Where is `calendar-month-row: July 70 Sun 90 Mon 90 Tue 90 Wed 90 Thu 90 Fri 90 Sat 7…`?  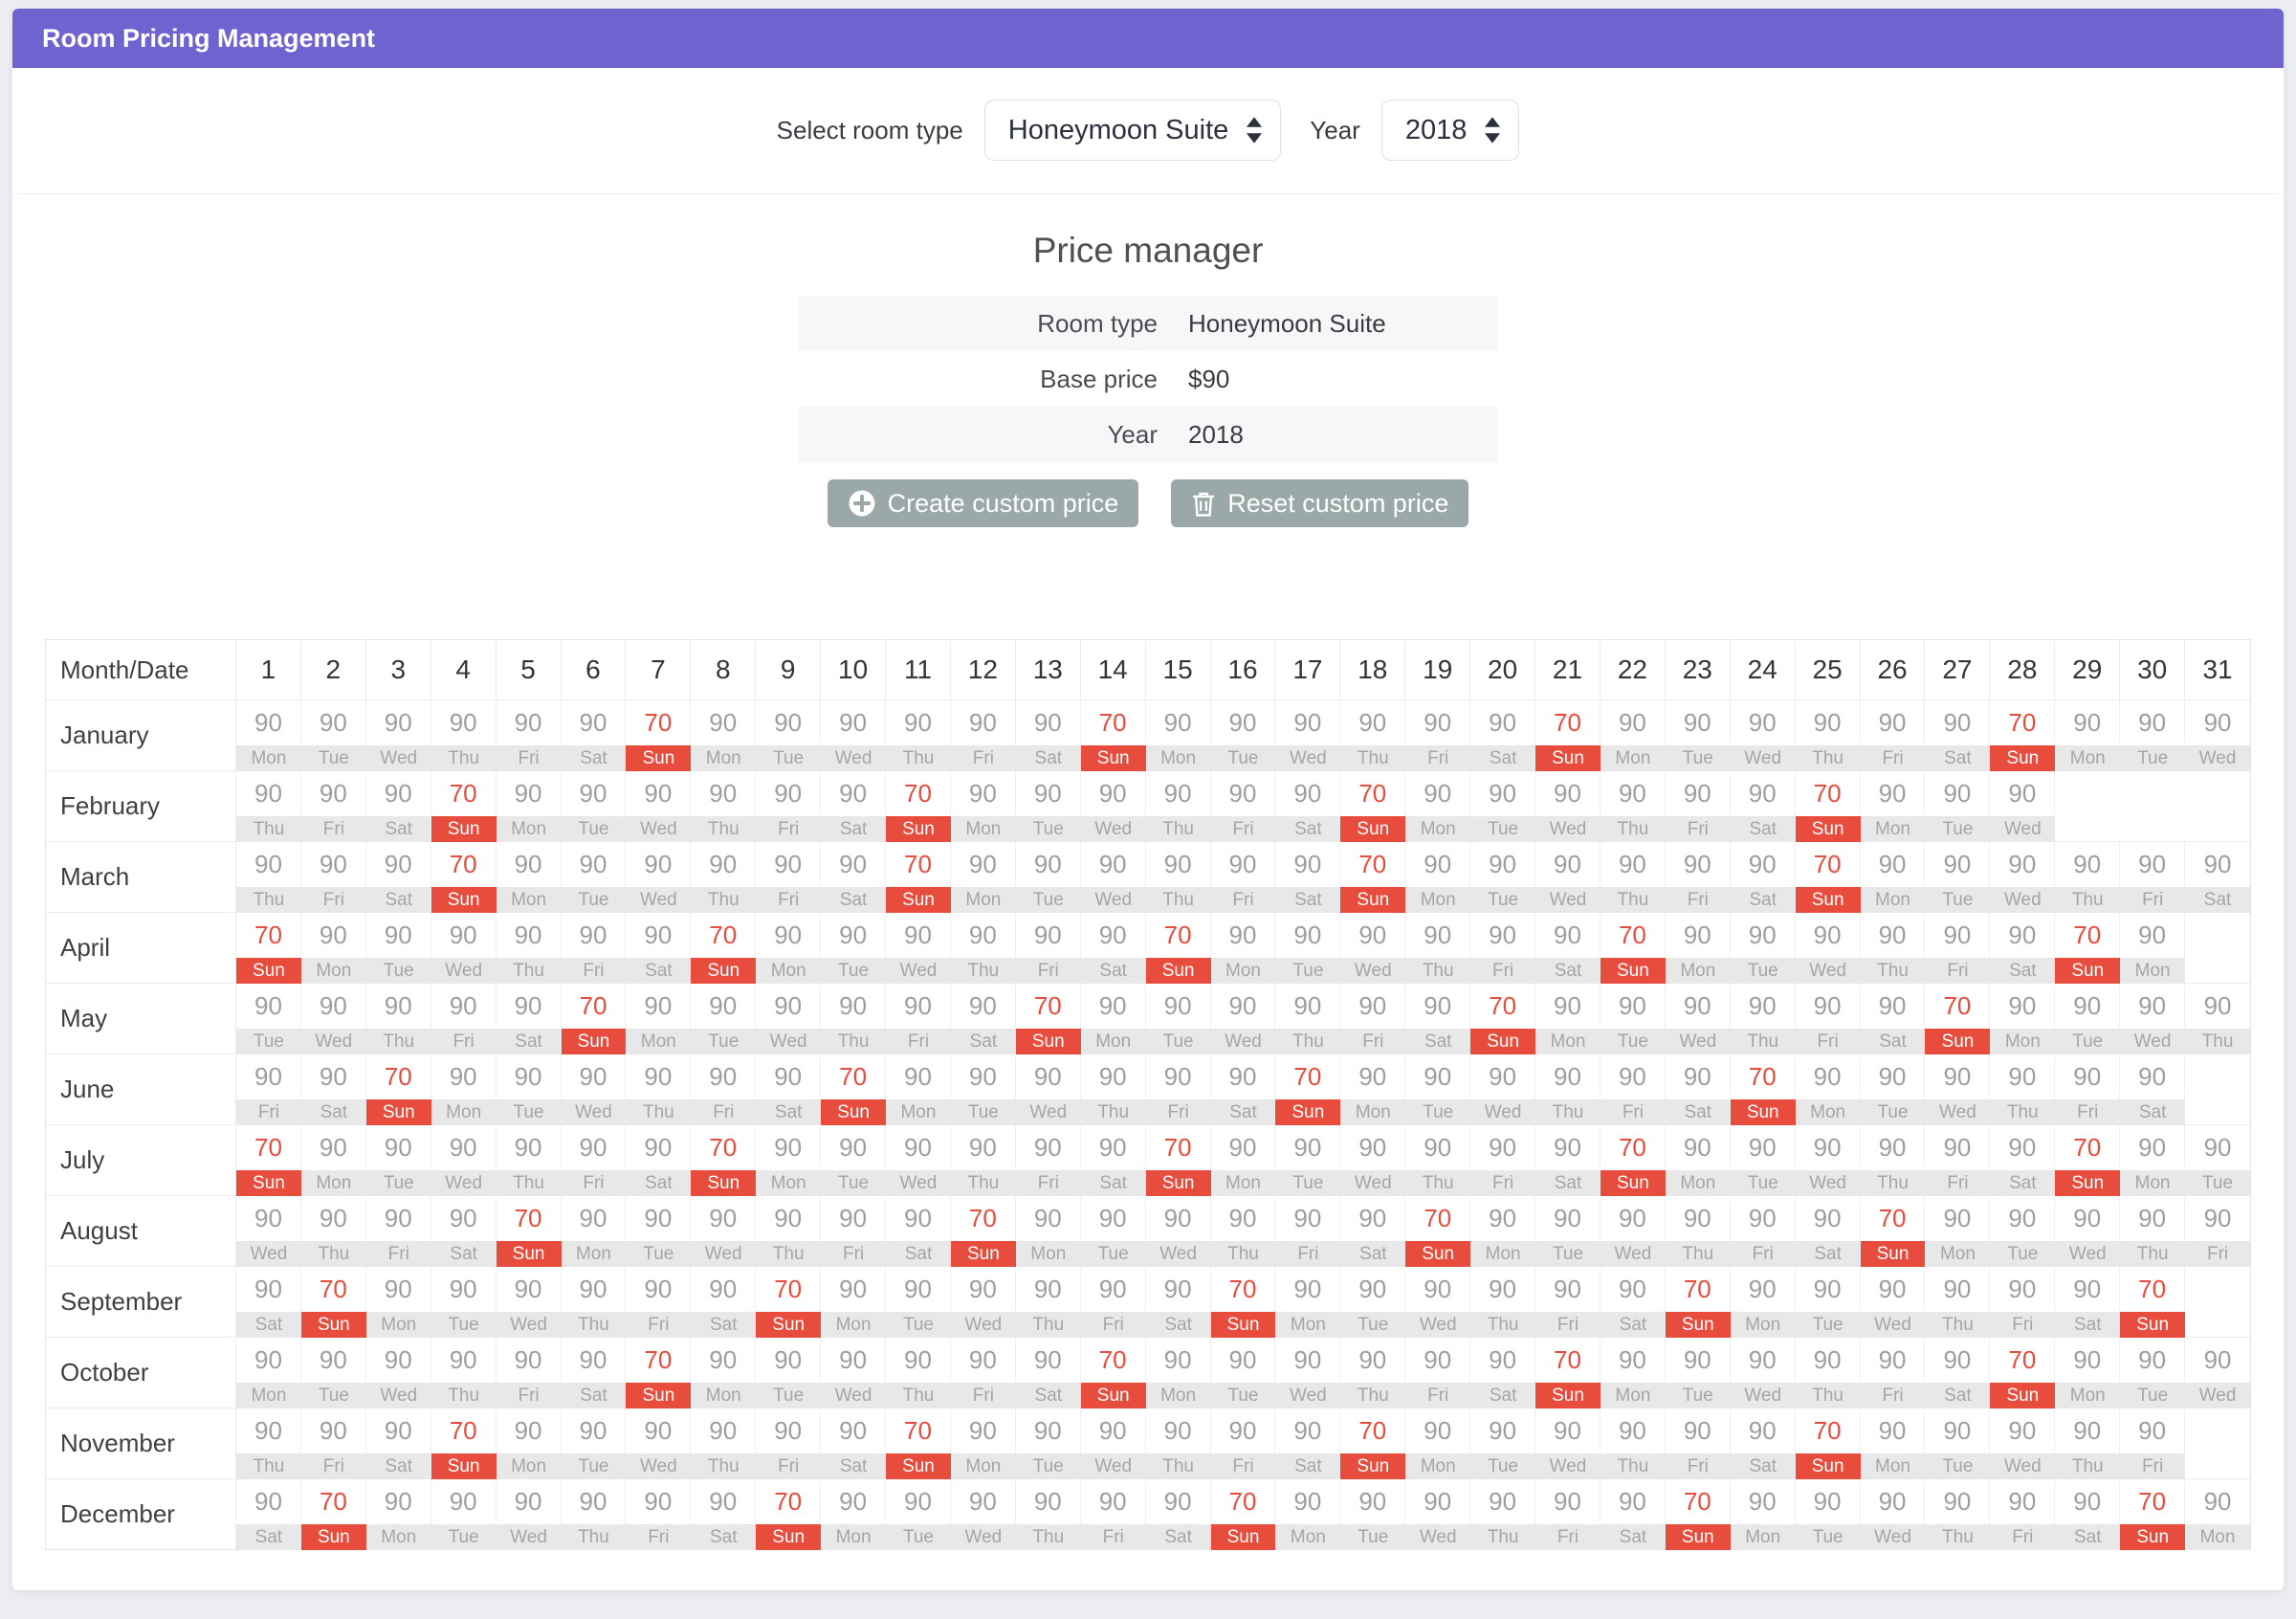
calendar-month-row: July 70 Sun 90 Mon 90 Tue 90 Wed 90 Thu 90 Fri 90 Sat 7… is located at coordinates (1148, 1160).